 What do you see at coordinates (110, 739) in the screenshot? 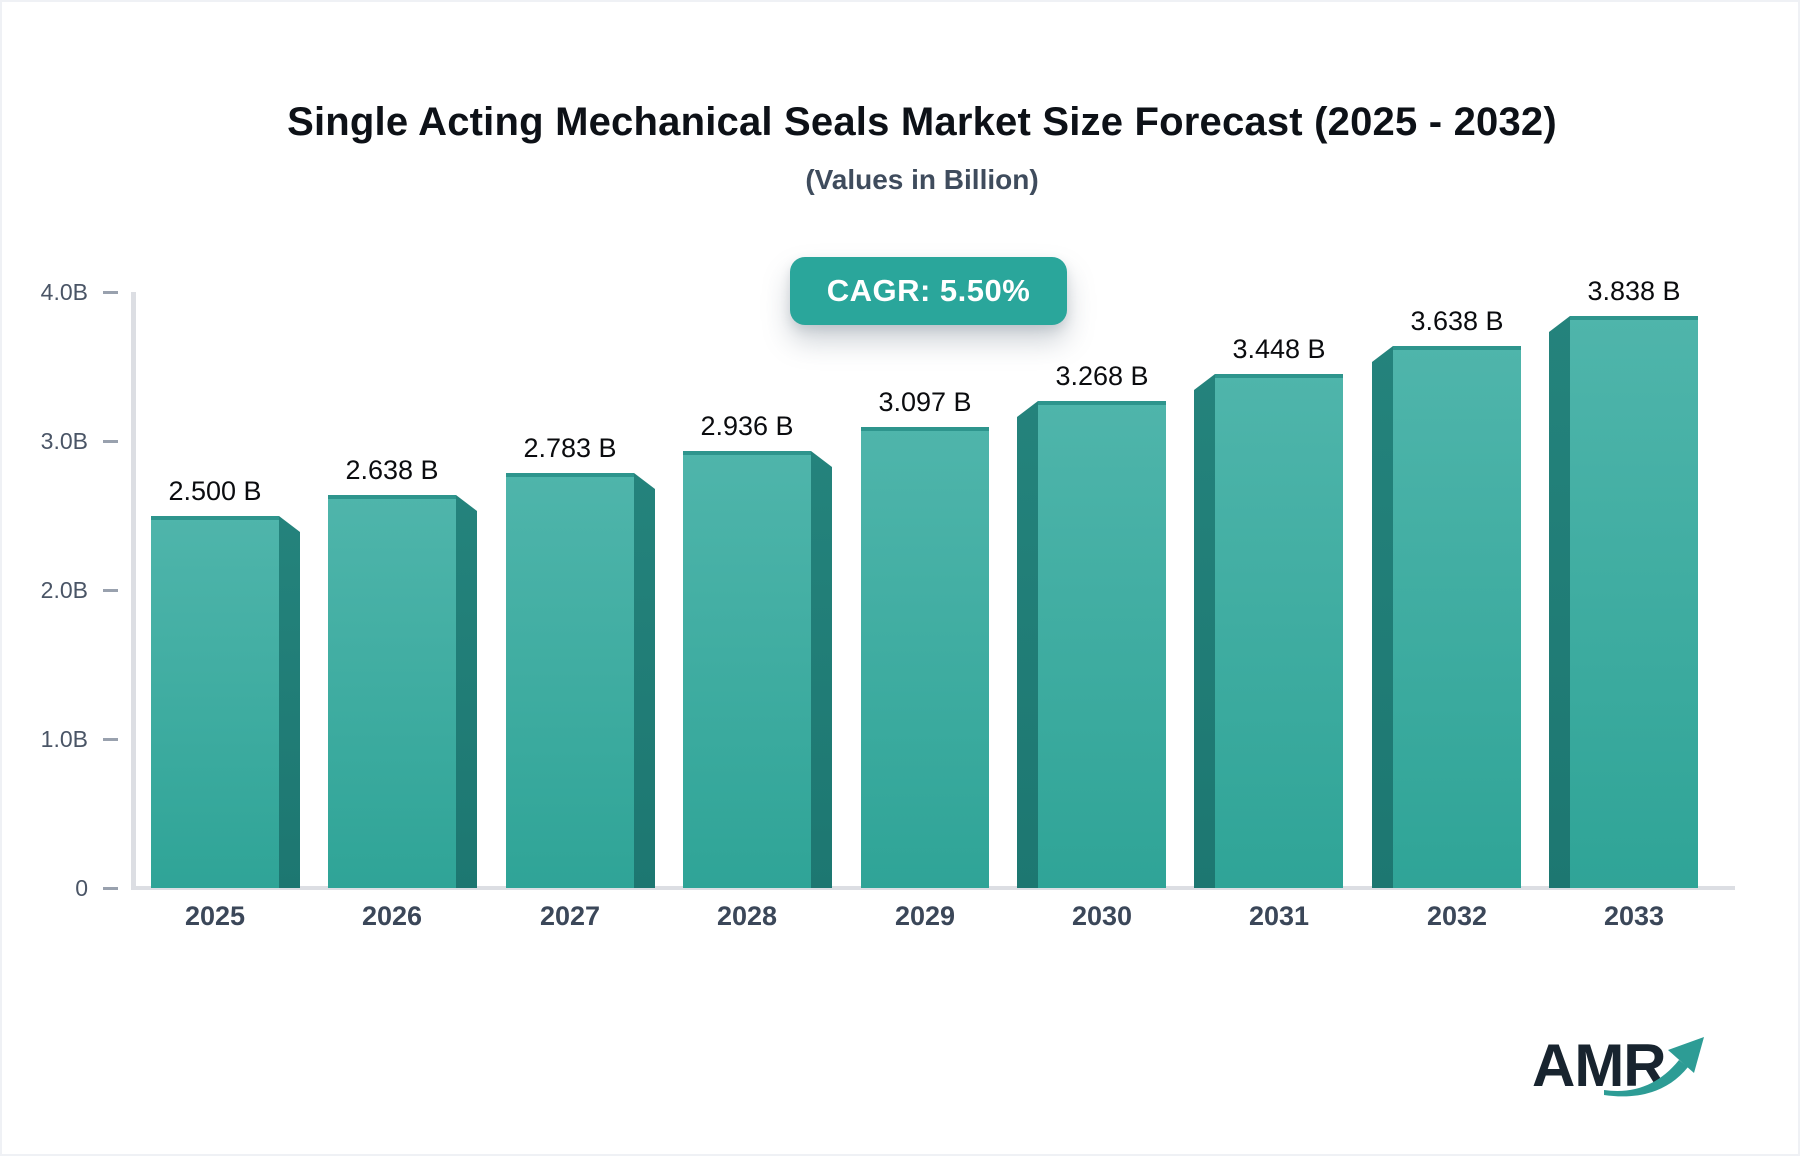
I see `y-axis-tick-1.0B` at bounding box center [110, 739].